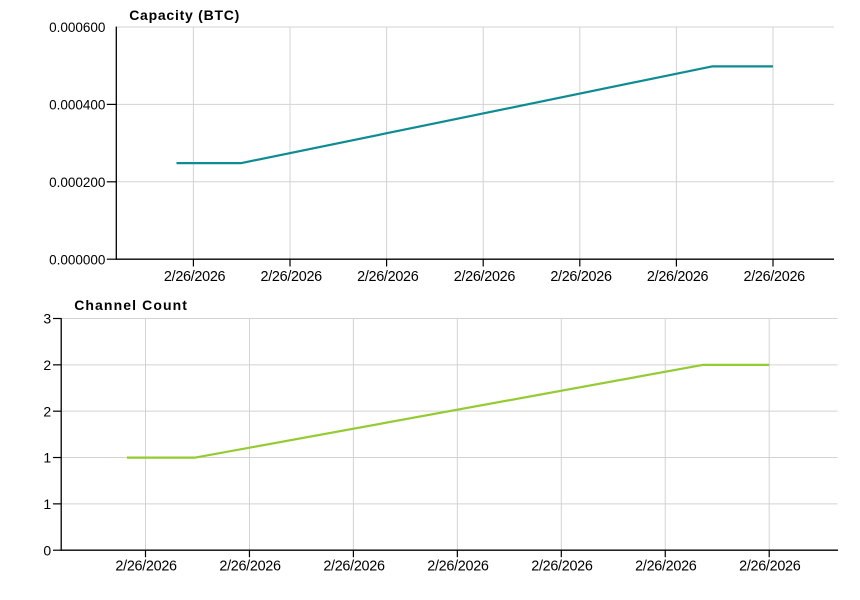  What do you see at coordinates (47, 550) in the screenshot?
I see `svg-text: 0` at bounding box center [47, 550].